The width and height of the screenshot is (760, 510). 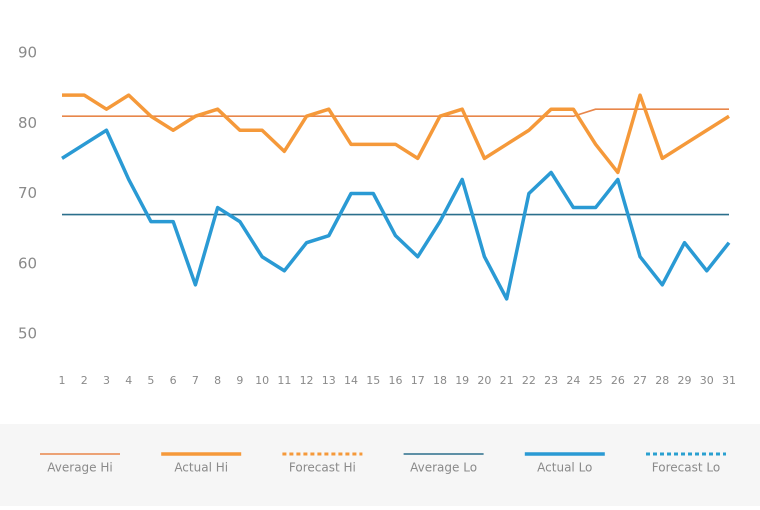 I want to click on legend-label: Actual Hi, so click(x=201, y=468).